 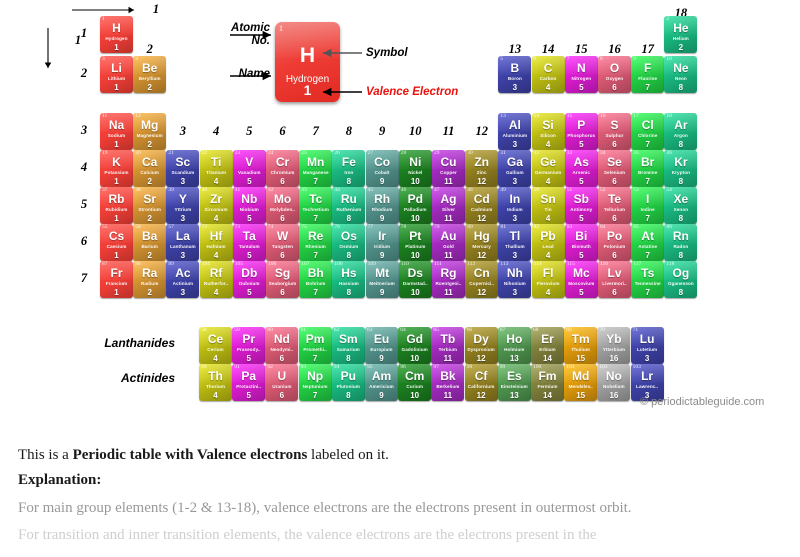 I want to click on element-cell-ir: 77 Ir Iridium 9, so click(x=382, y=242).